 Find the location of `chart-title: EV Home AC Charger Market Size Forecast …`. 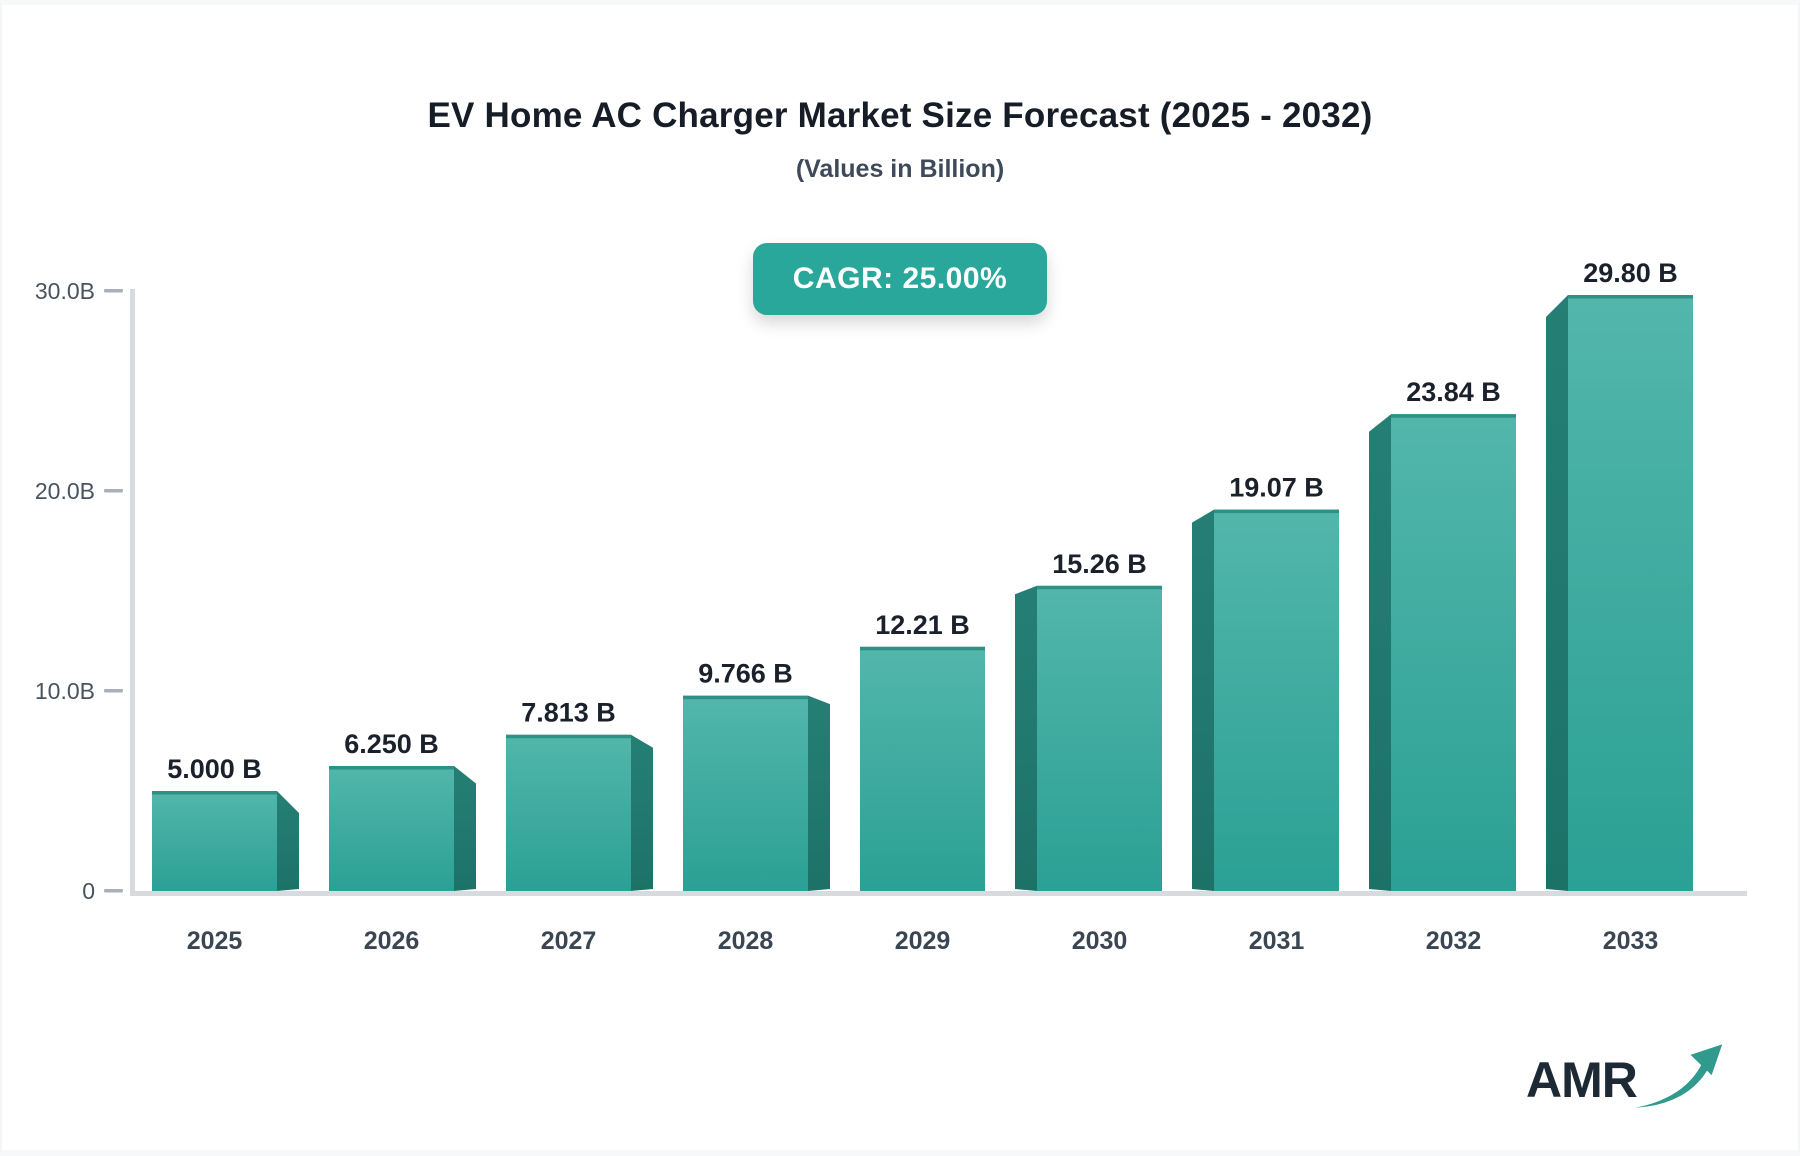

chart-title: EV Home AC Charger Market Size Forecast … is located at coordinates (900, 115).